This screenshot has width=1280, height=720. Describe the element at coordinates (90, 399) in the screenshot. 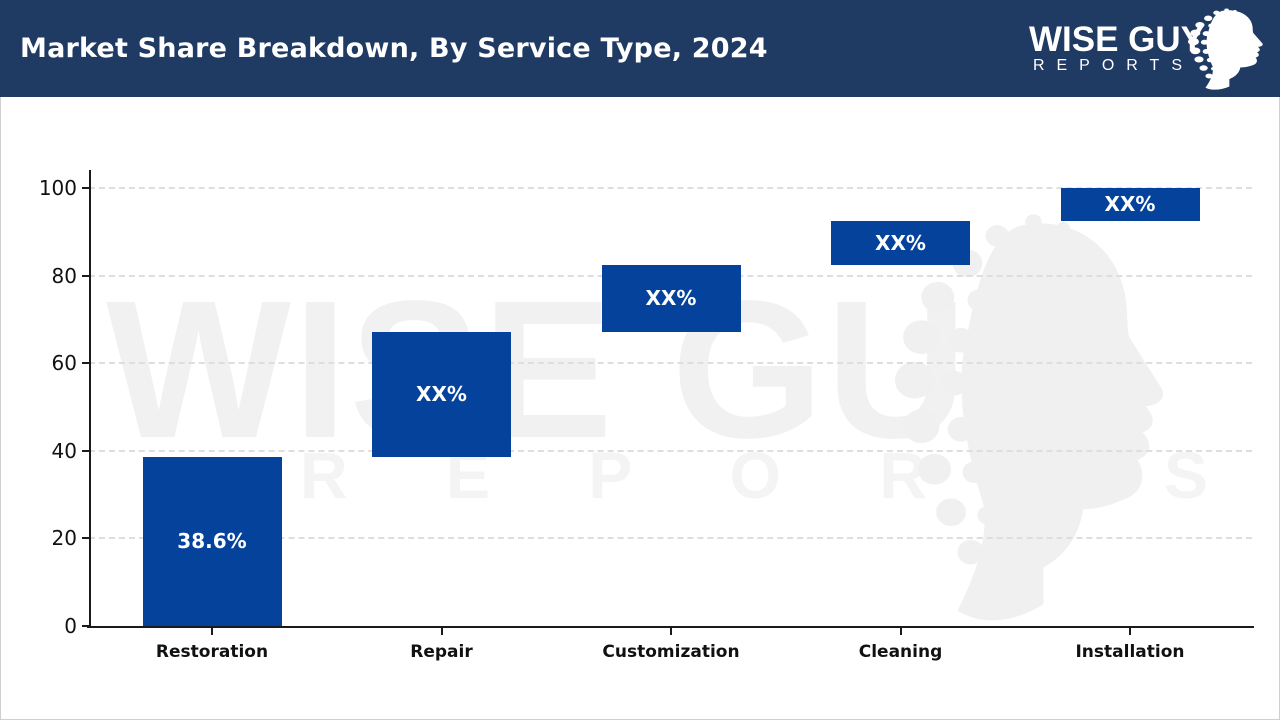

I see `y-axis-spine` at that location.